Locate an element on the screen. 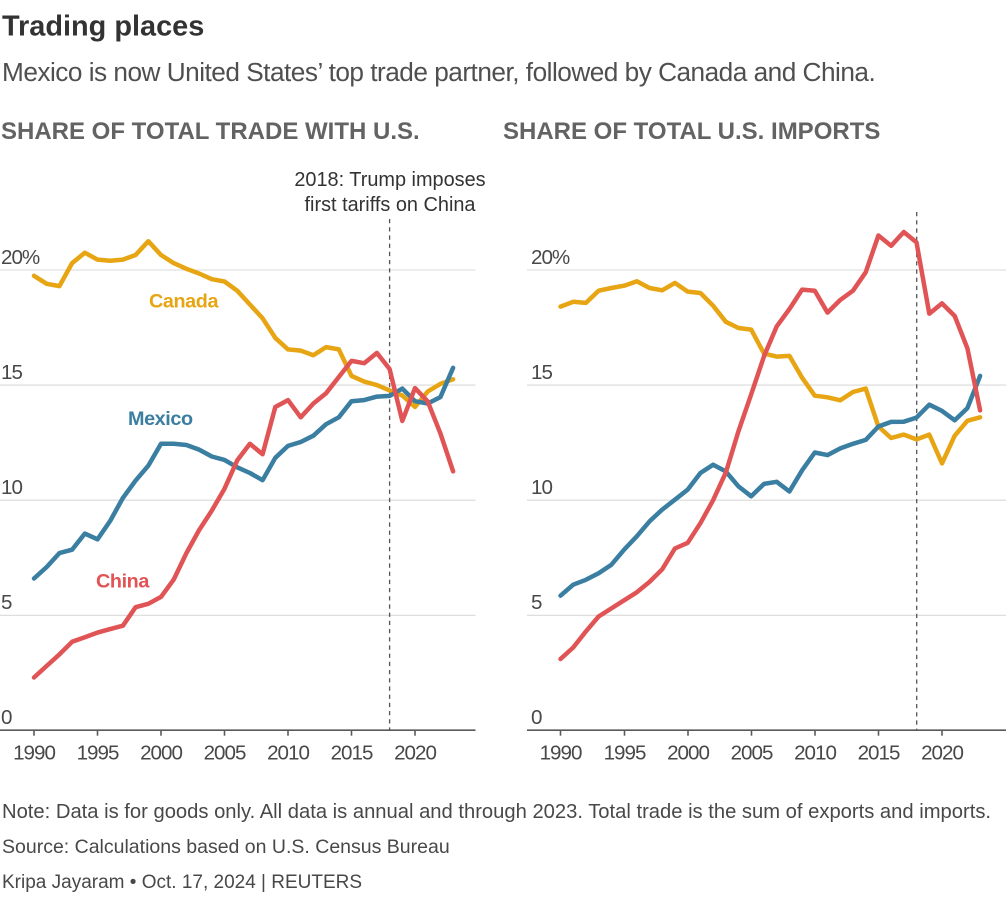 The height and width of the screenshot is (905, 1006). svg-text: SHARE OF TOTAL TRADE WITH U.S. is located at coordinates (210, 131).